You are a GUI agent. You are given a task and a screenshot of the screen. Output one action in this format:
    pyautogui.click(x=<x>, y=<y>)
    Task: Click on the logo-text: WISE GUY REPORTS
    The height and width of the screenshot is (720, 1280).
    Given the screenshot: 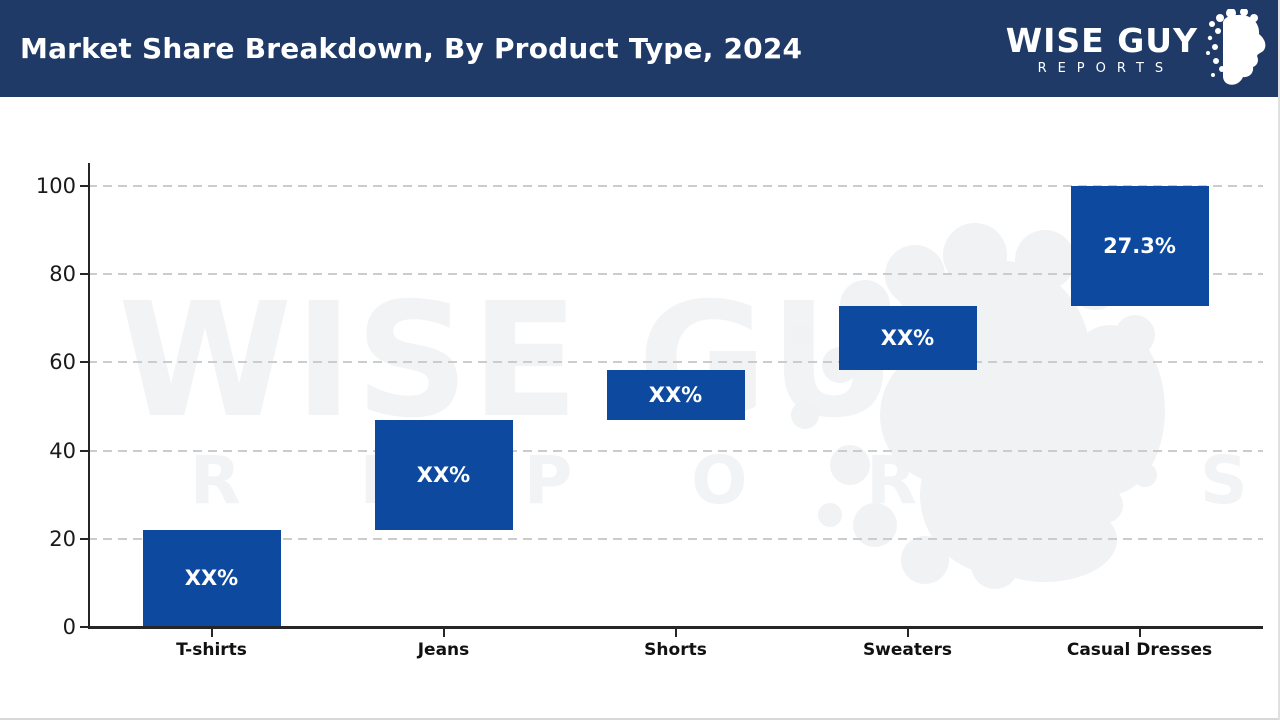 What is the action you would take?
    pyautogui.click(x=1102, y=49)
    